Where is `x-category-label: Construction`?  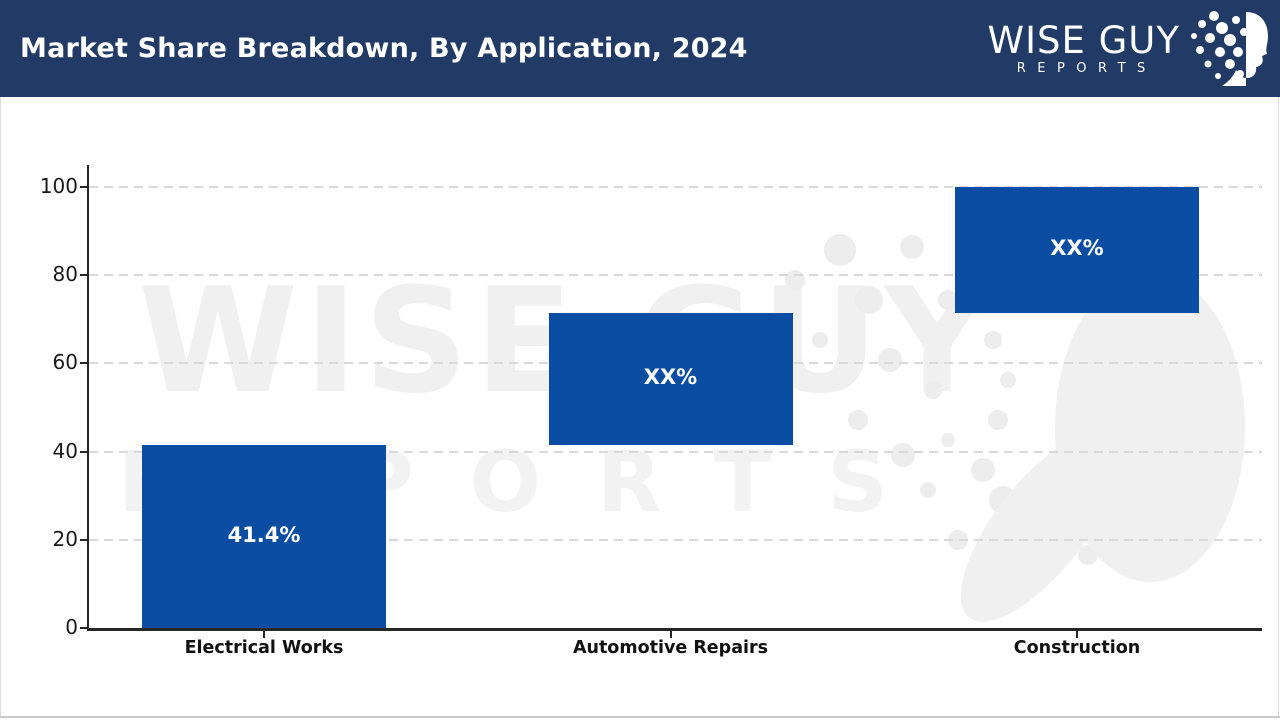 x-category-label: Construction is located at coordinates (1077, 648).